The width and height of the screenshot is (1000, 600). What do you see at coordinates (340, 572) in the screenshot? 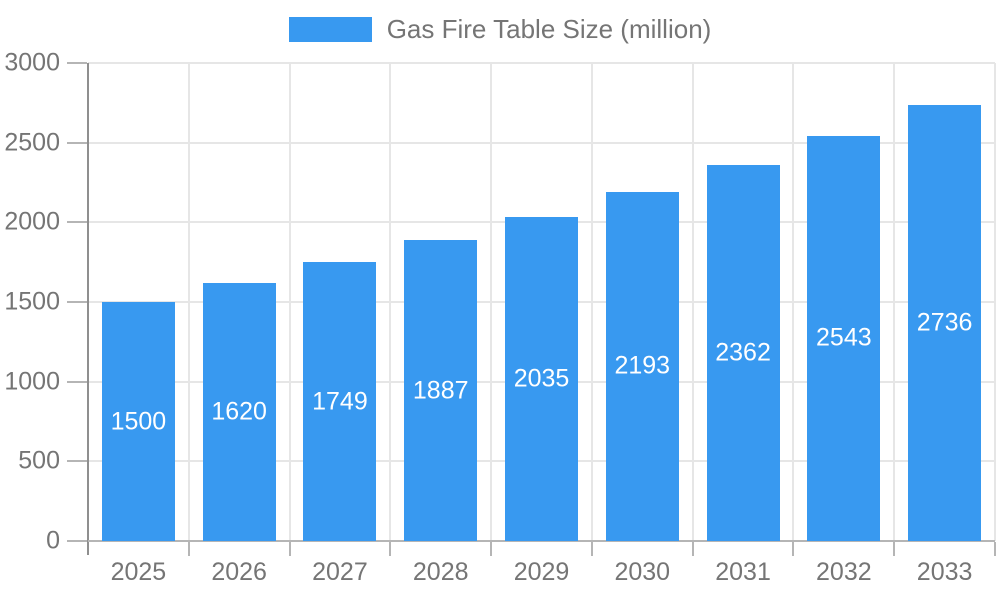
I see `x-tick-label: 2027` at bounding box center [340, 572].